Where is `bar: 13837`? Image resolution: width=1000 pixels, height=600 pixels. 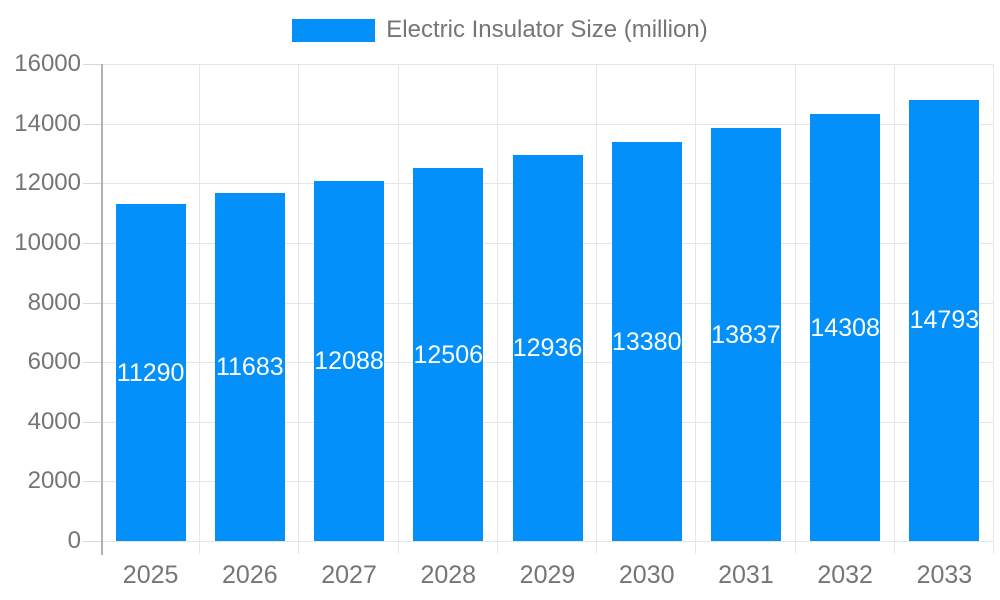
bar: 13837 is located at coordinates (745, 334).